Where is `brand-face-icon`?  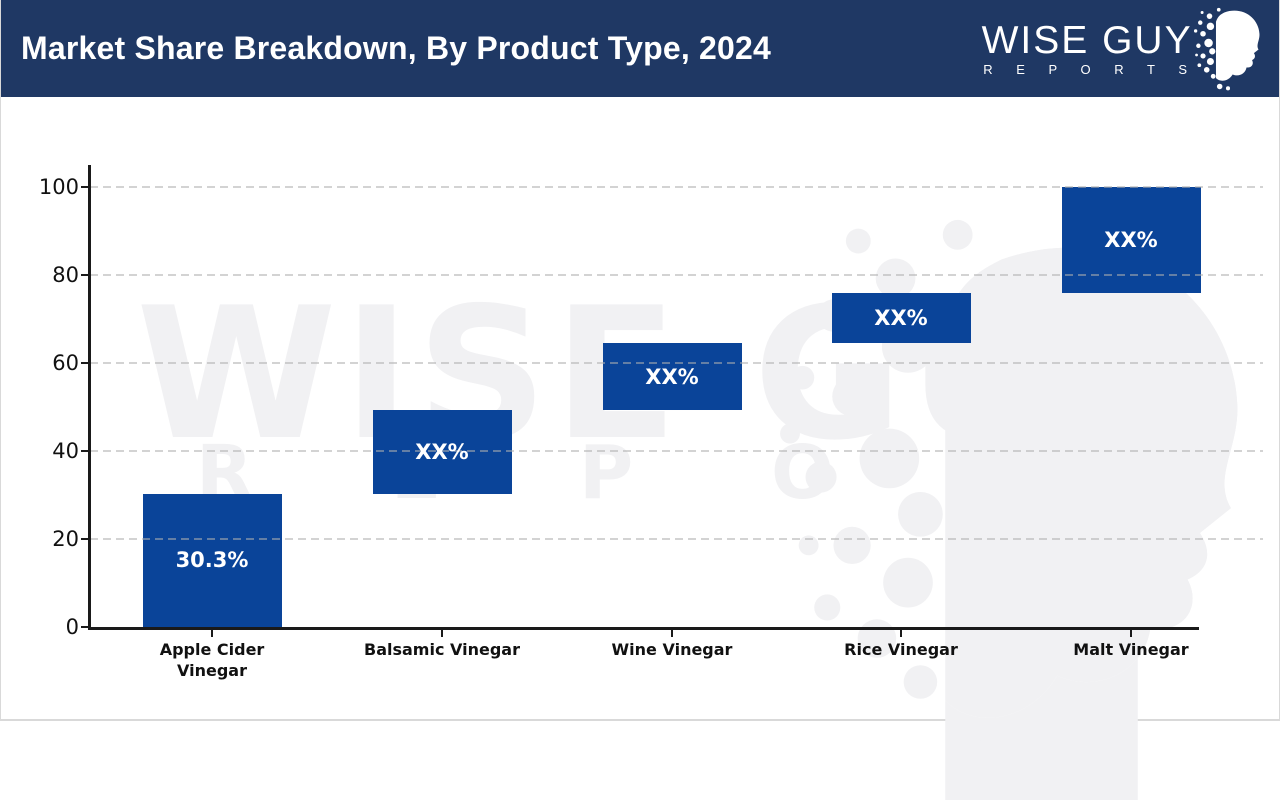 brand-face-icon is located at coordinates (1226, 48).